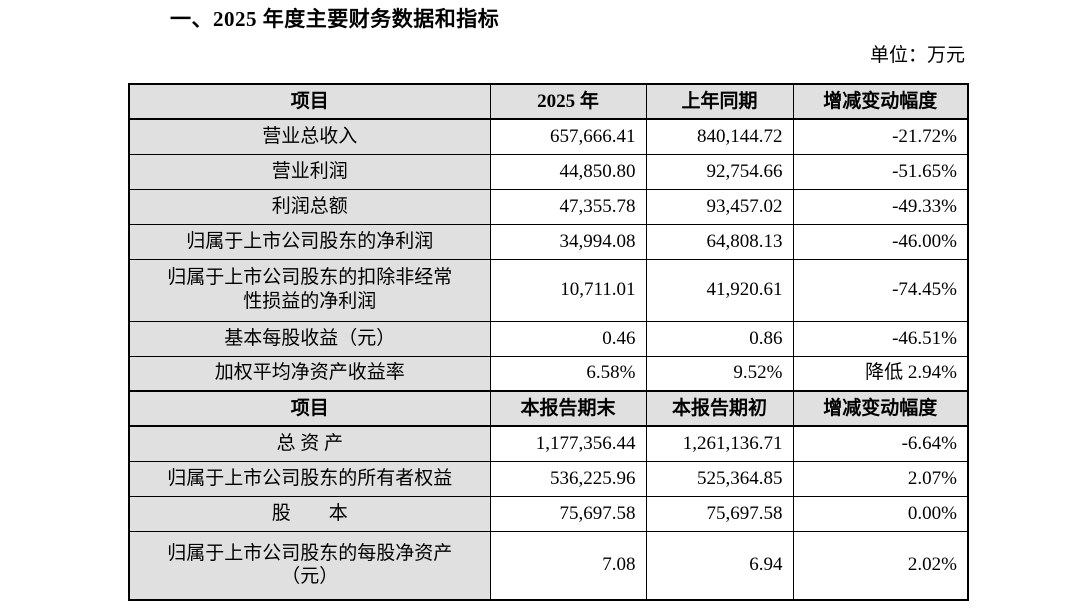 The image size is (1080, 610). I want to click on value-change: 2.07%, so click(880, 478).